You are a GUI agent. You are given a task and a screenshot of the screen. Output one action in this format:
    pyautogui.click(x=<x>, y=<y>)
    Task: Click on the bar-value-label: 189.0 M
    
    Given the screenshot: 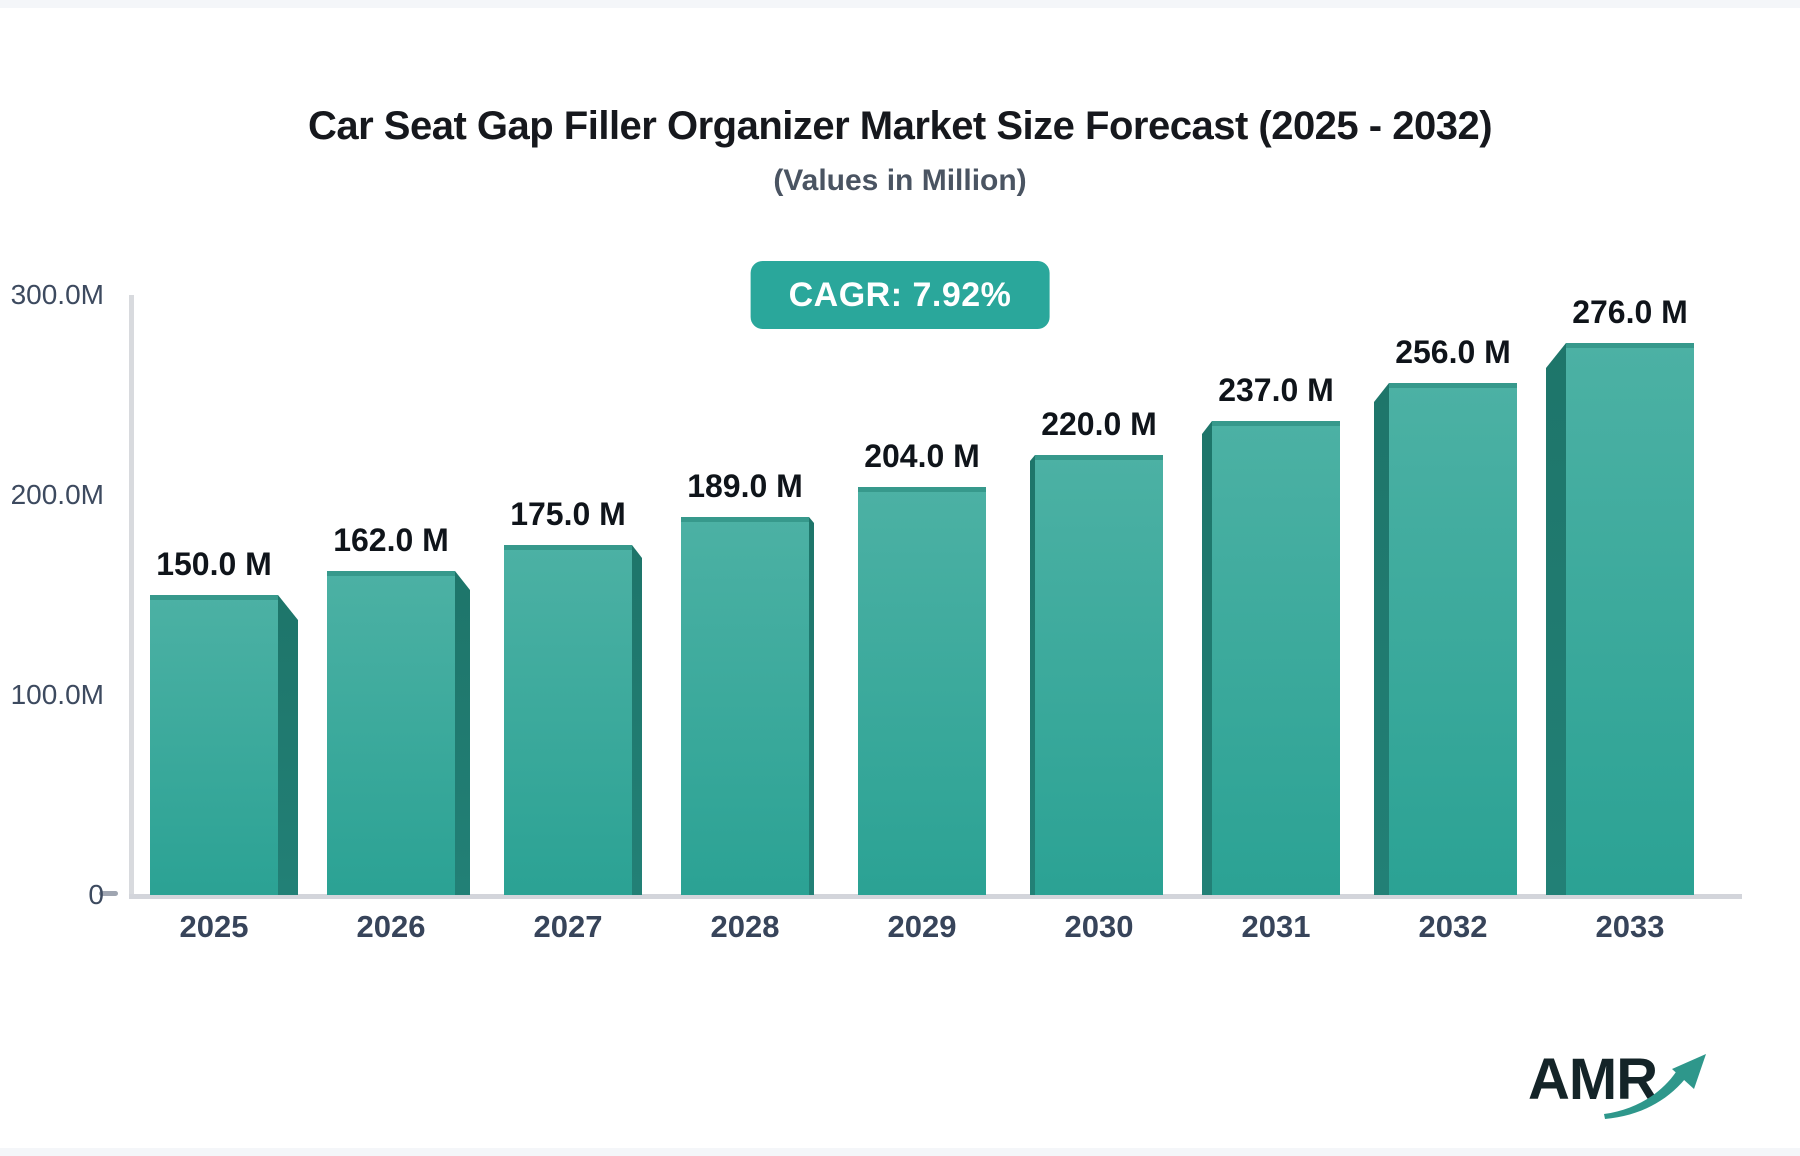 What is the action you would take?
    pyautogui.click(x=745, y=486)
    